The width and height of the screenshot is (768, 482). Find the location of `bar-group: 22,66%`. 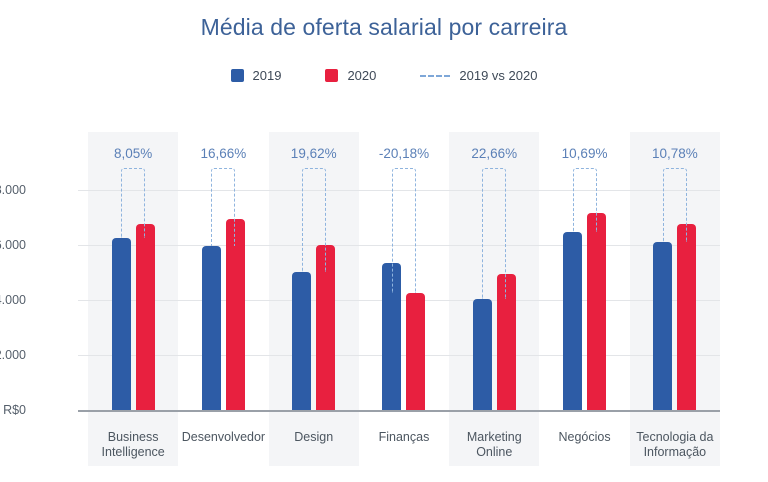

bar-group: 22,66% is located at coordinates (494, 271).